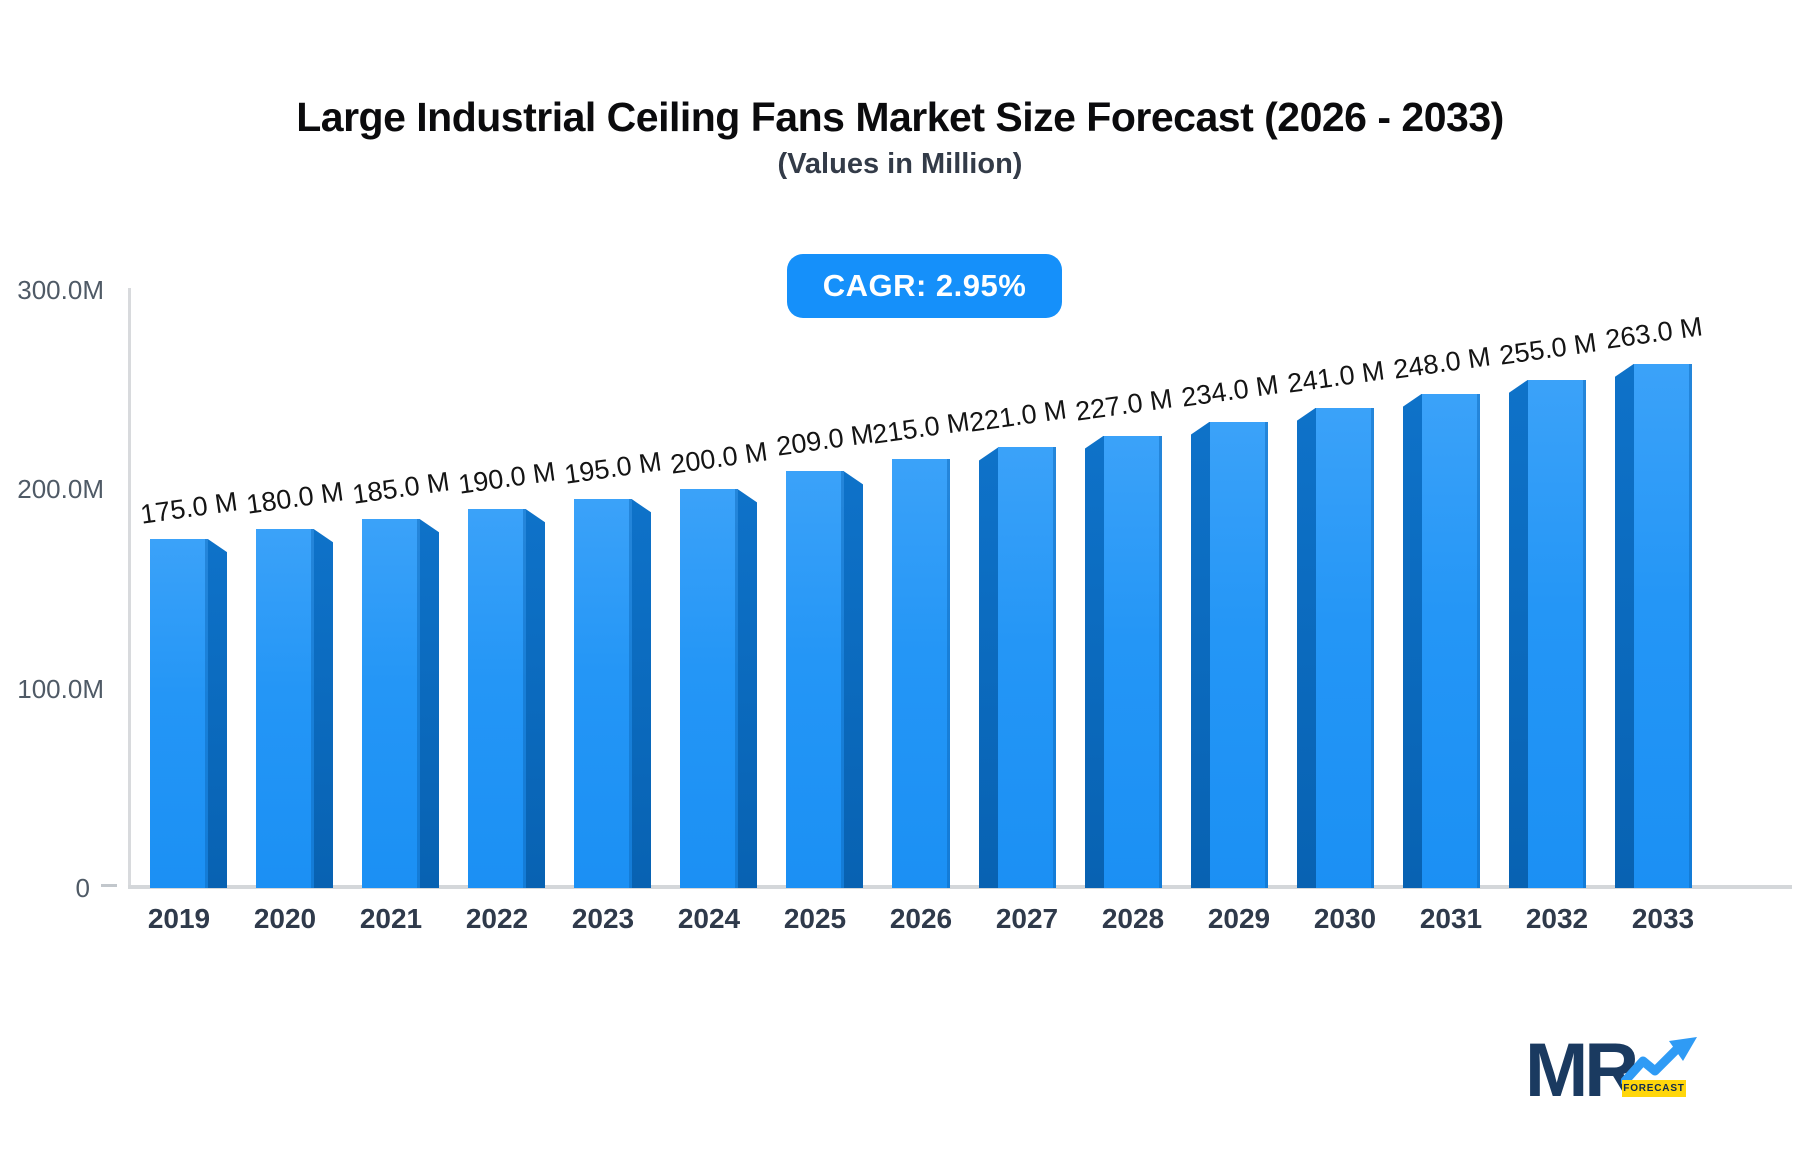 The width and height of the screenshot is (1800, 1156). What do you see at coordinates (1663, 625) in the screenshot?
I see `bar-2033` at bounding box center [1663, 625].